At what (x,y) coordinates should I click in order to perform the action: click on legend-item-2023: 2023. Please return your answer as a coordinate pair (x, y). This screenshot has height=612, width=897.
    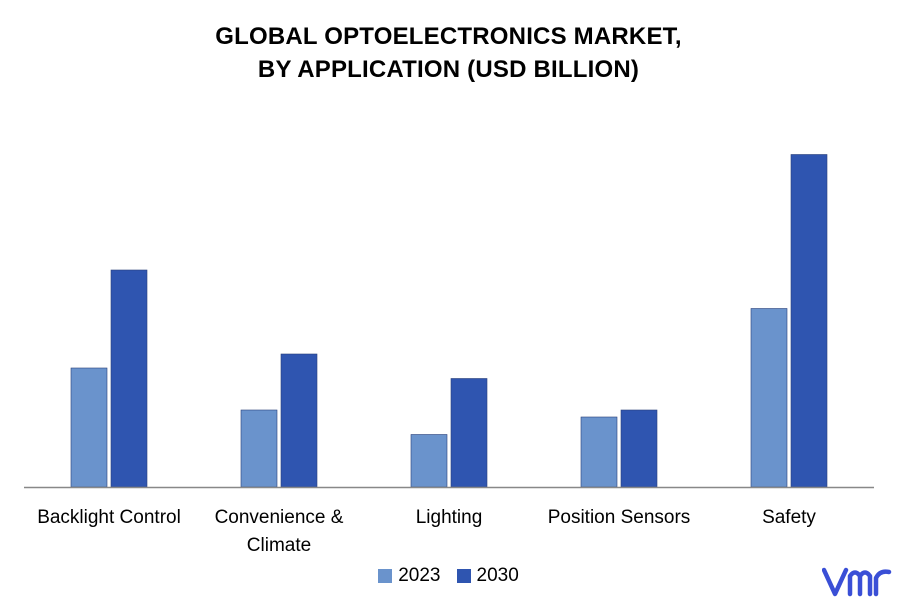
    Looking at the image, I should click on (409, 576).